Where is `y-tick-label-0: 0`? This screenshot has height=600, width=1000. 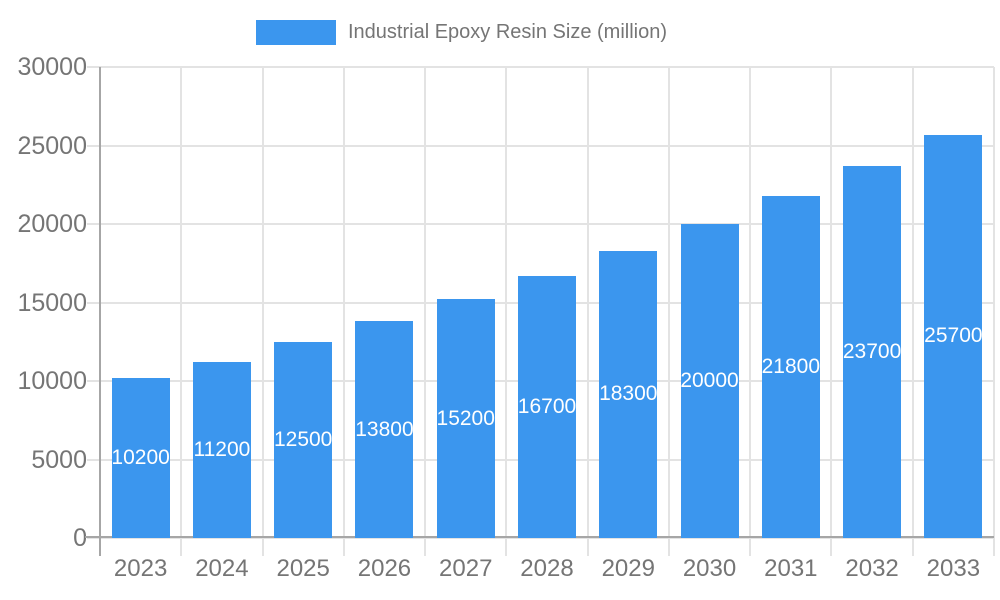
y-tick-label-0: 0 is located at coordinates (80, 538).